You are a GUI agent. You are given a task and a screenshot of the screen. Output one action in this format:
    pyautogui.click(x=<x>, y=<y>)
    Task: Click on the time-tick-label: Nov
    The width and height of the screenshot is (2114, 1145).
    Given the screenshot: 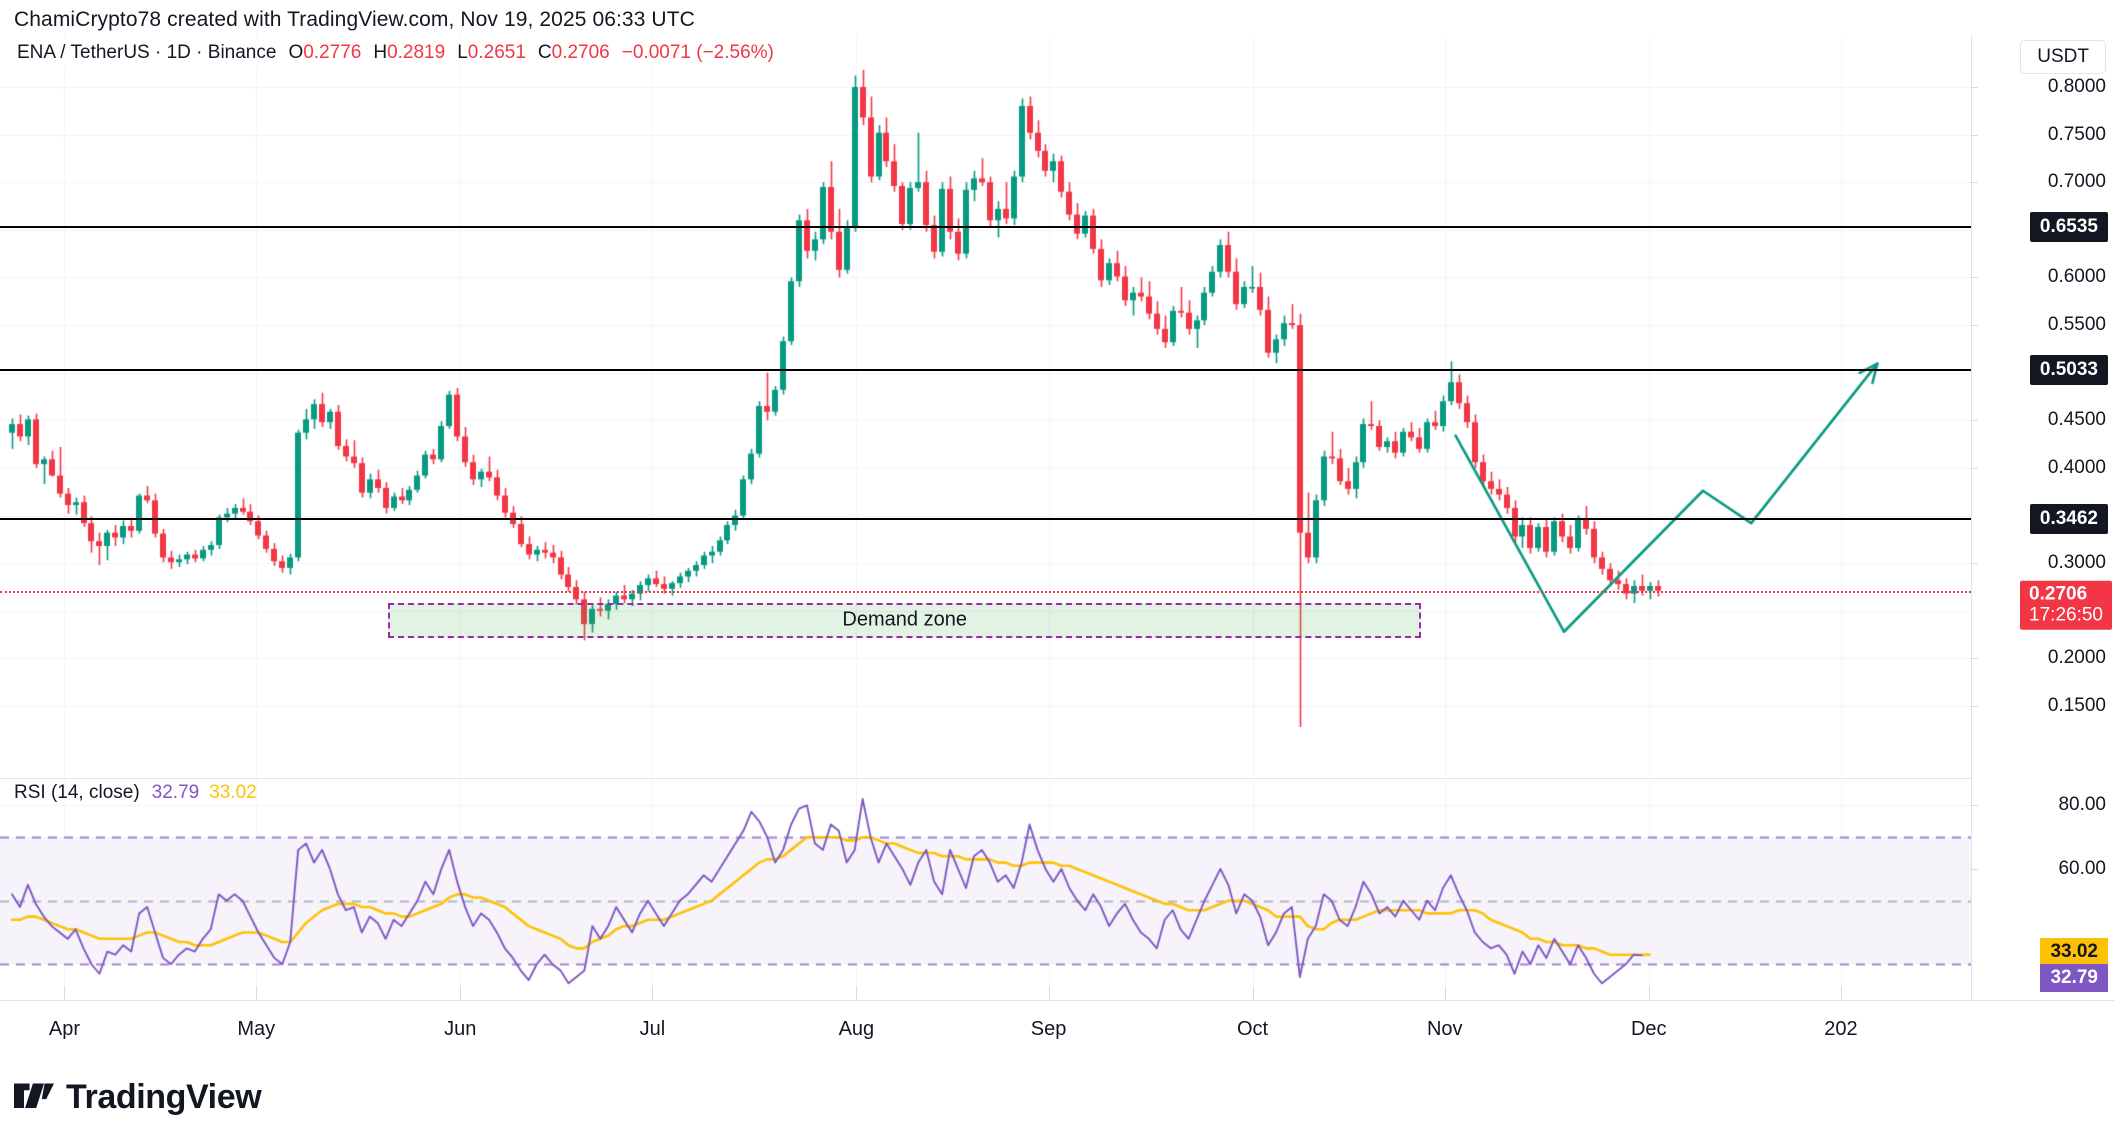 What is the action you would take?
    pyautogui.click(x=1444, y=1029)
    